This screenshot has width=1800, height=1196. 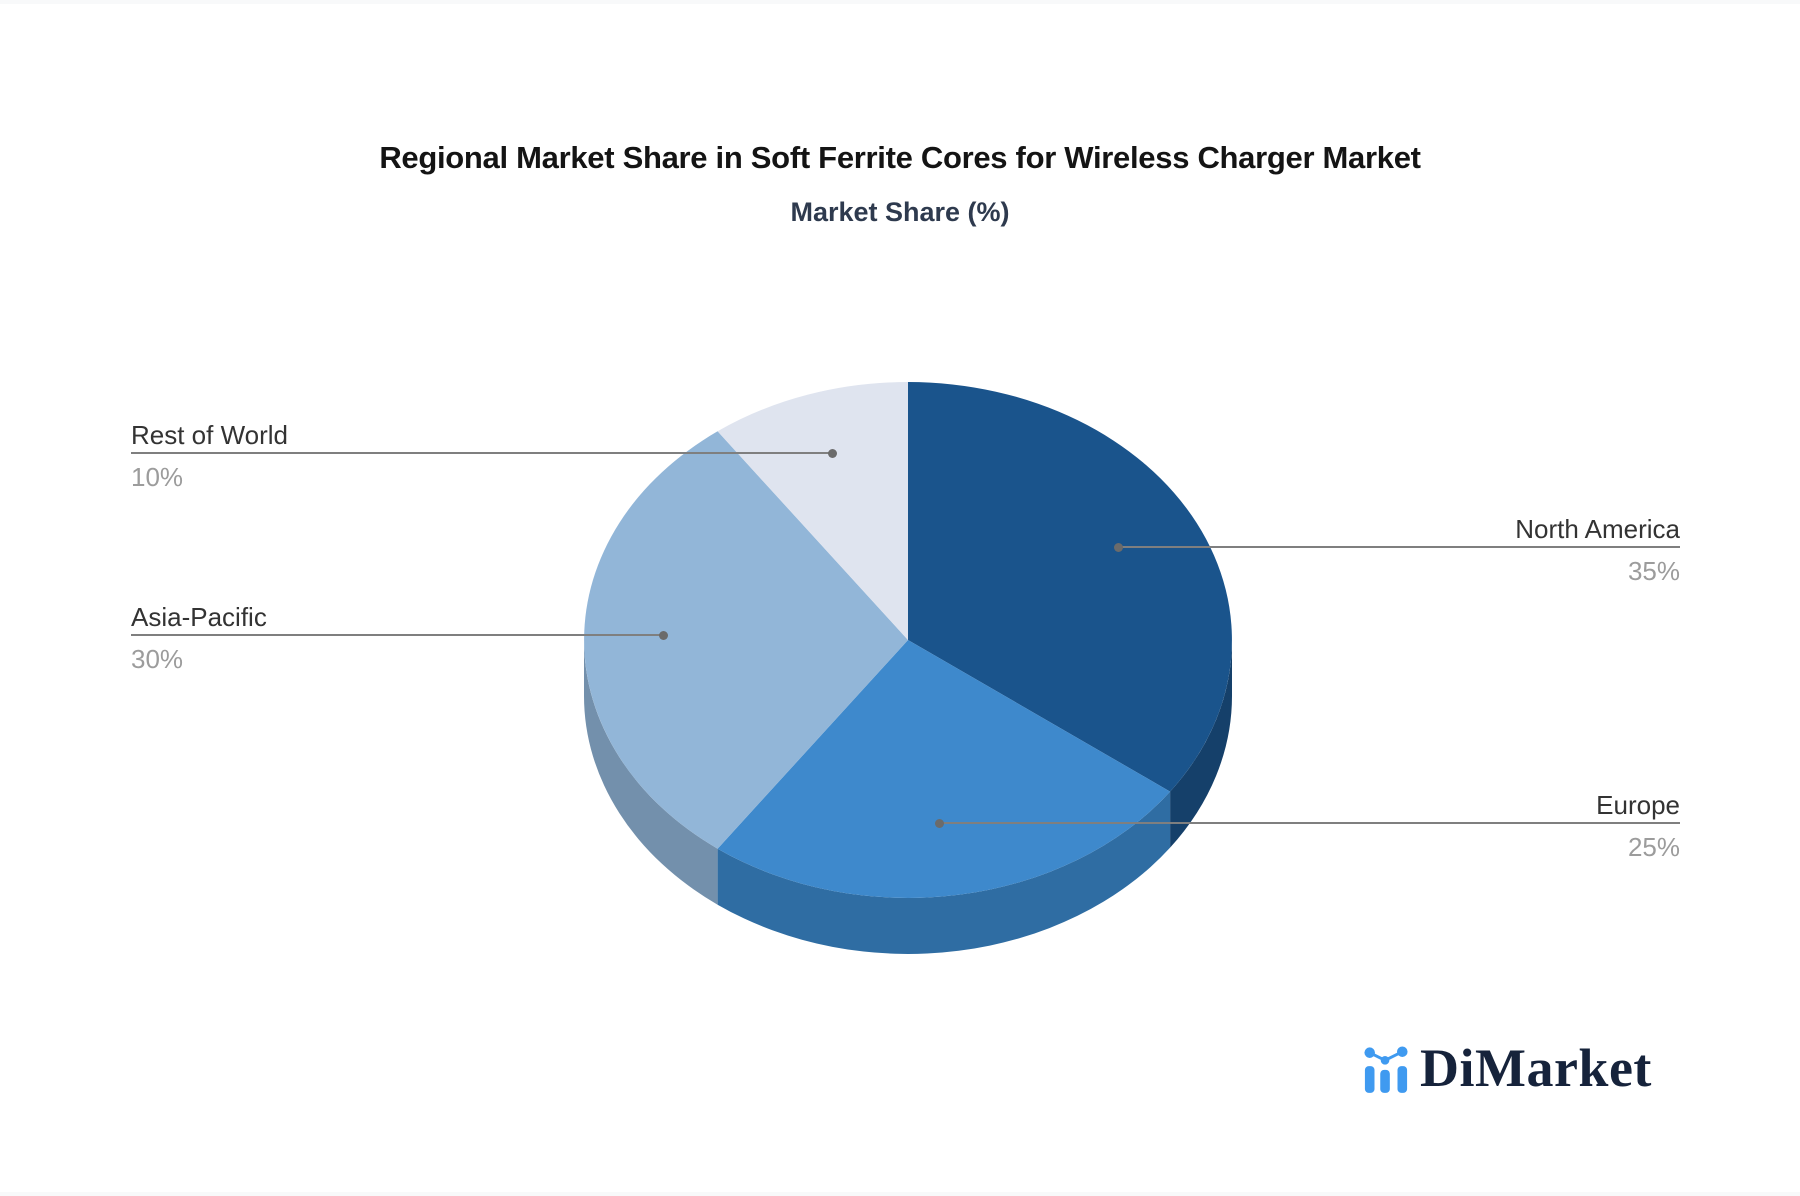 What do you see at coordinates (900, 2) in the screenshot?
I see `top-edge-strip` at bounding box center [900, 2].